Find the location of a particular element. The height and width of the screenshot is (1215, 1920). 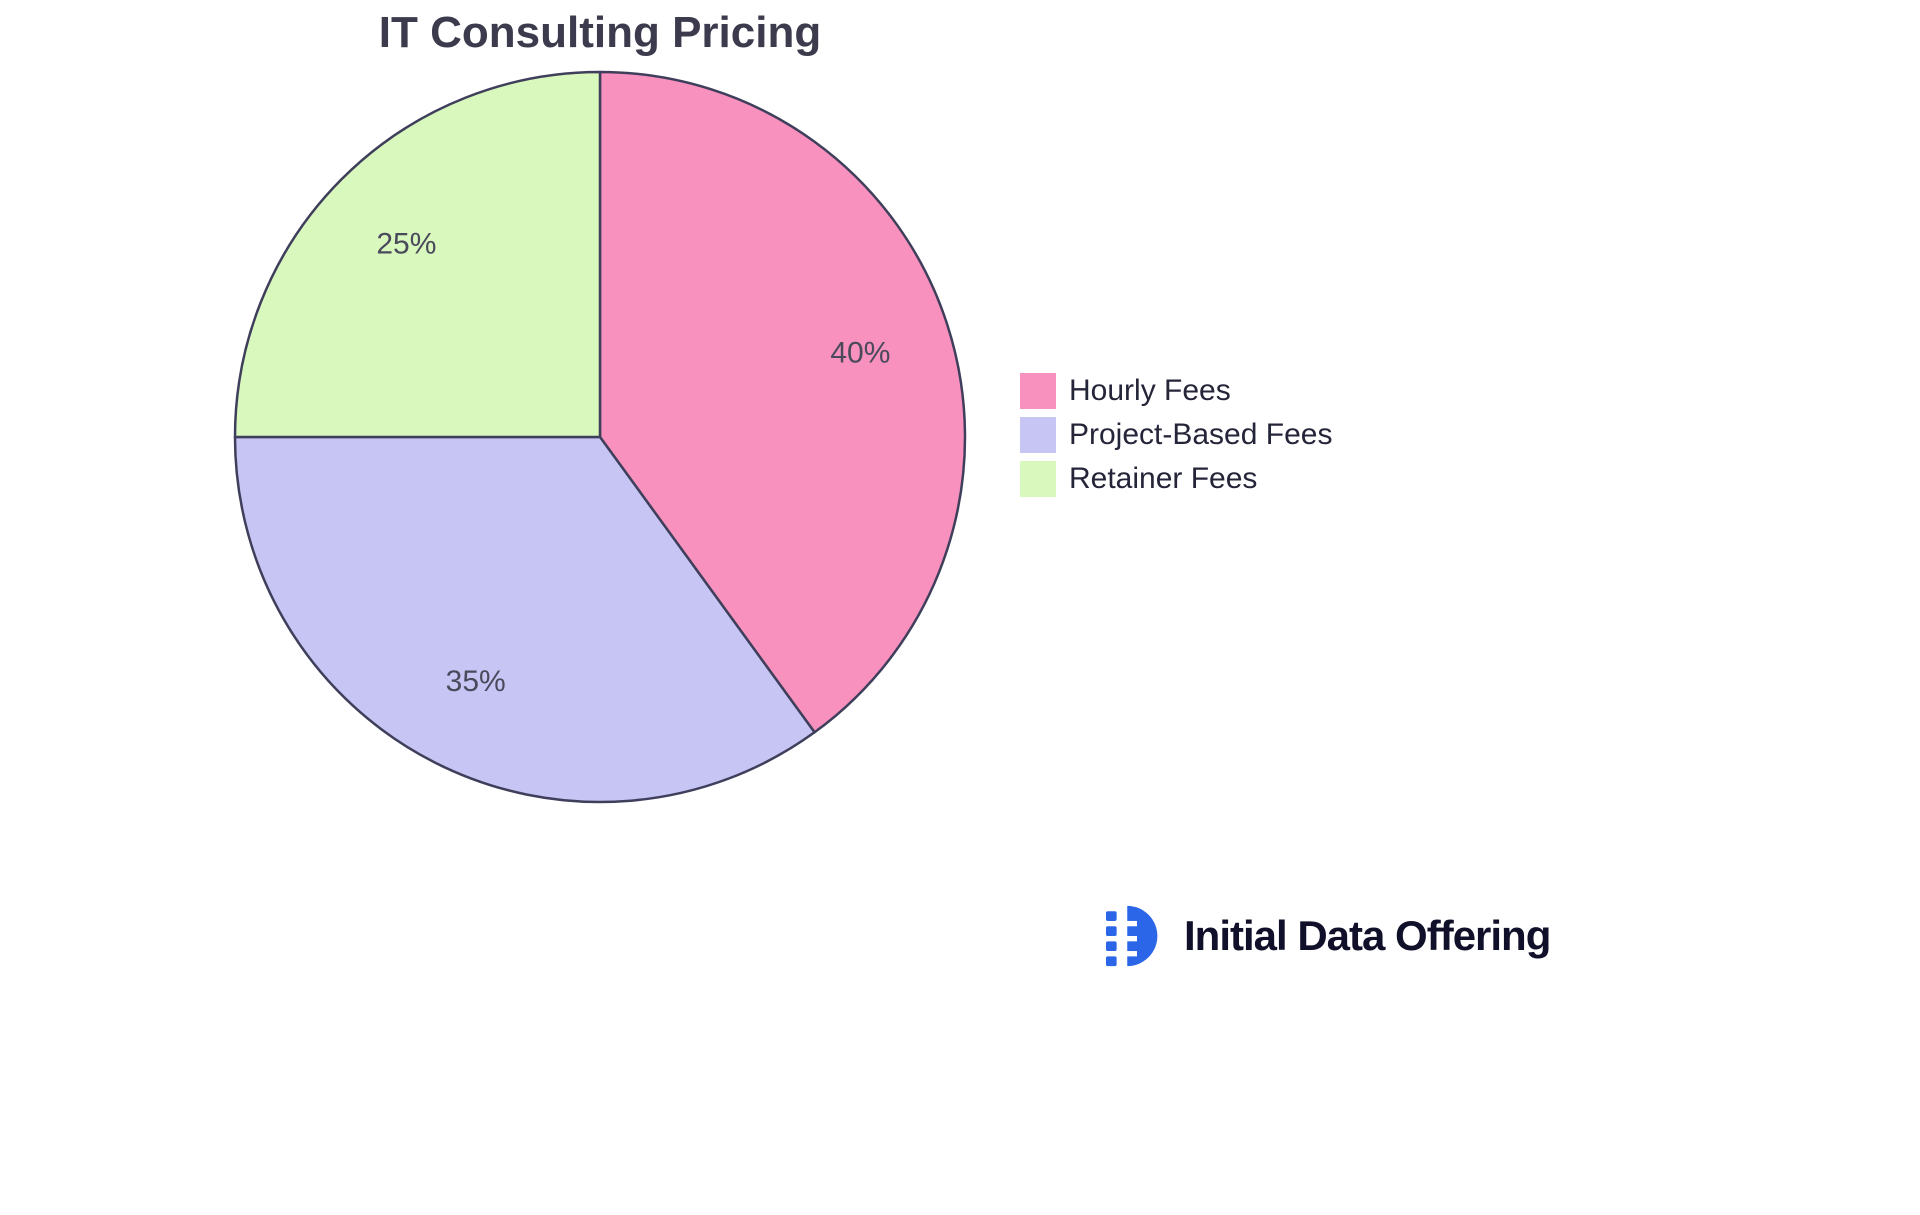

legend-item: Project-Based Fees is located at coordinates (1176, 434).